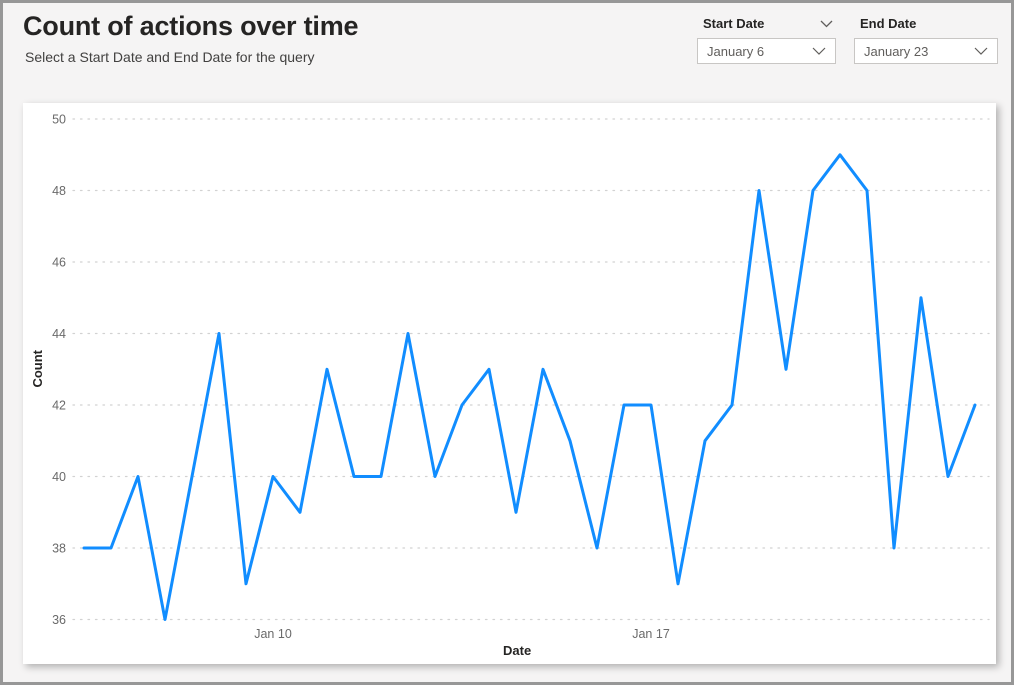 The image size is (1014, 685). Describe the element at coordinates (736, 51) in the screenshot. I see `start-date-value: January 6` at that location.